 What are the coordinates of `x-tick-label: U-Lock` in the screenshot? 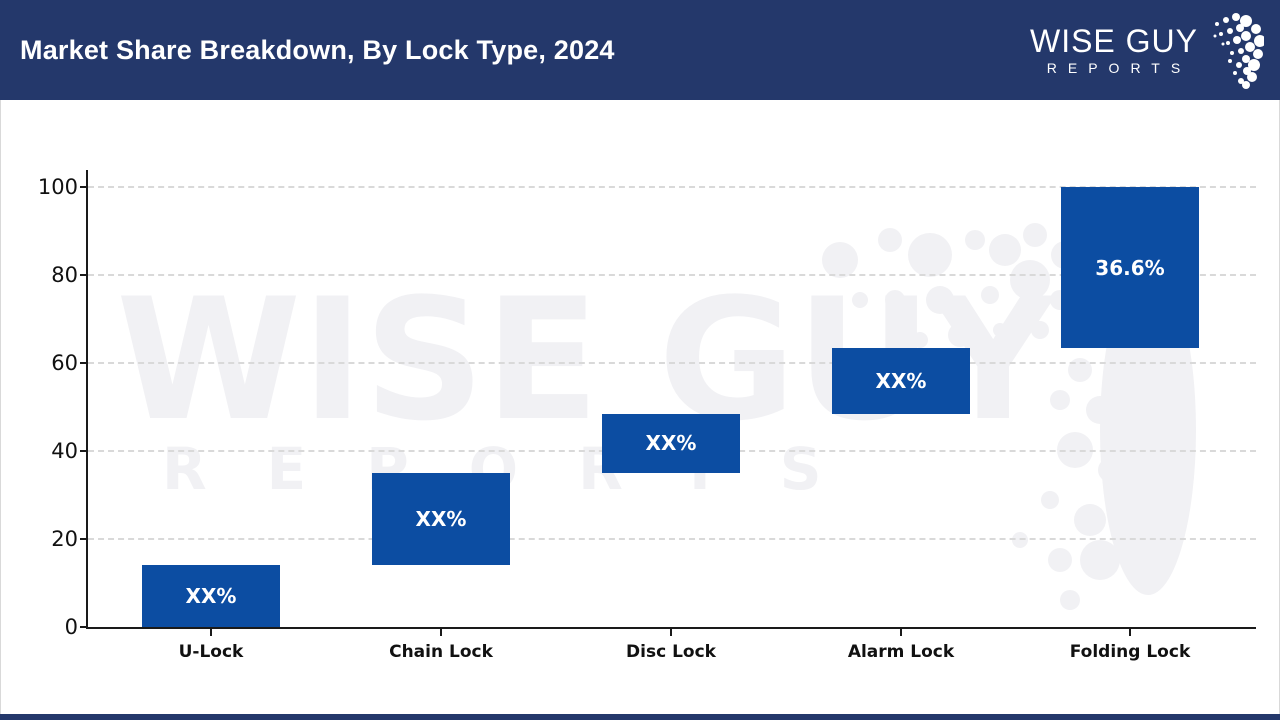 It's located at (211, 652).